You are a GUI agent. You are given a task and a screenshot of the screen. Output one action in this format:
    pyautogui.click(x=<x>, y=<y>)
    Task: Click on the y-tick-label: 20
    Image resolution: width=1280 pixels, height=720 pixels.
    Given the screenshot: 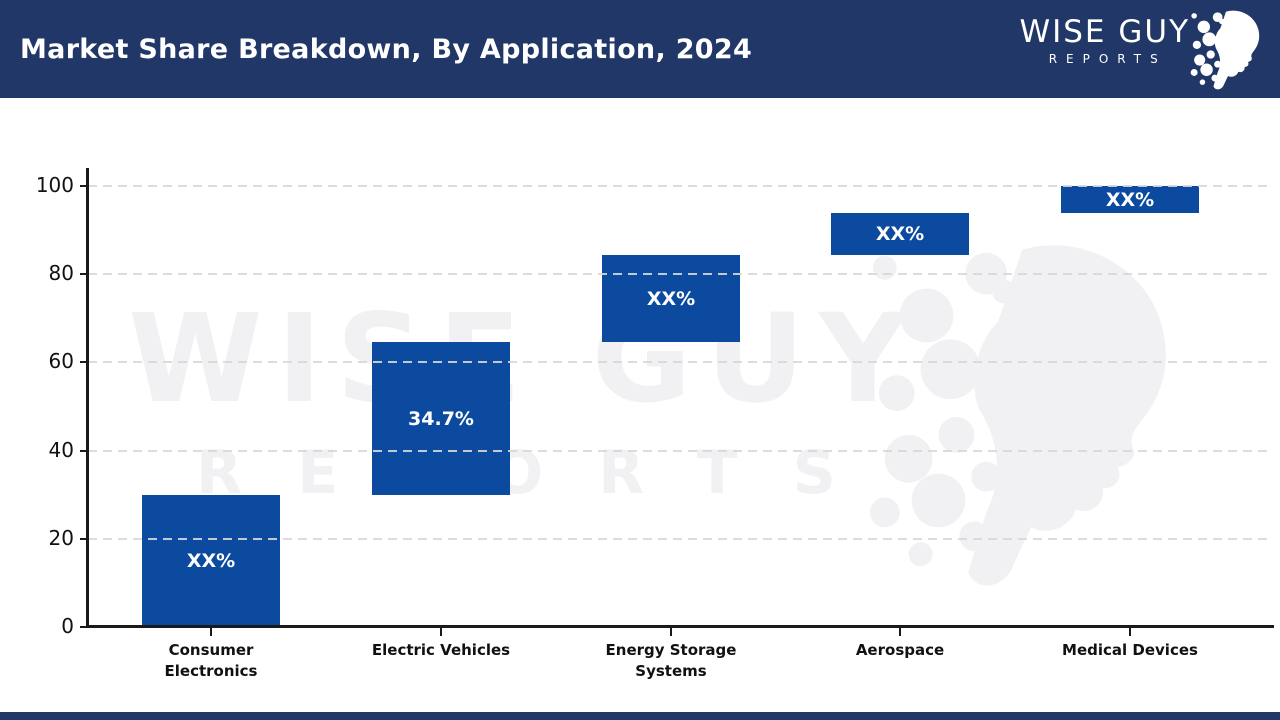 What is the action you would take?
    pyautogui.click(x=61, y=537)
    